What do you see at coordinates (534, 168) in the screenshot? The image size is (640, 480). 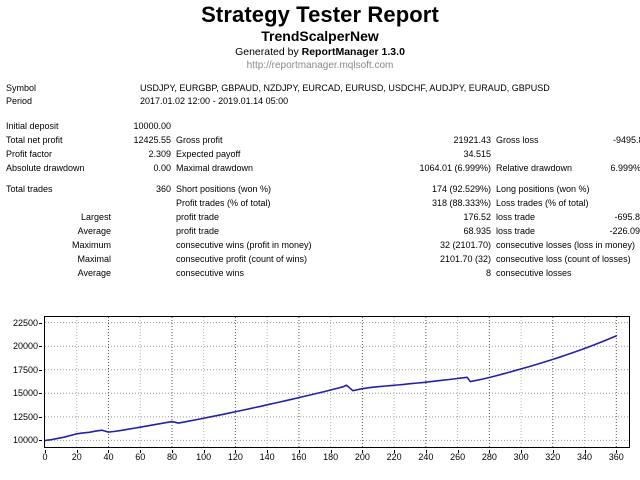 I see `stat-label-tertiary: Relative drawdown` at bounding box center [534, 168].